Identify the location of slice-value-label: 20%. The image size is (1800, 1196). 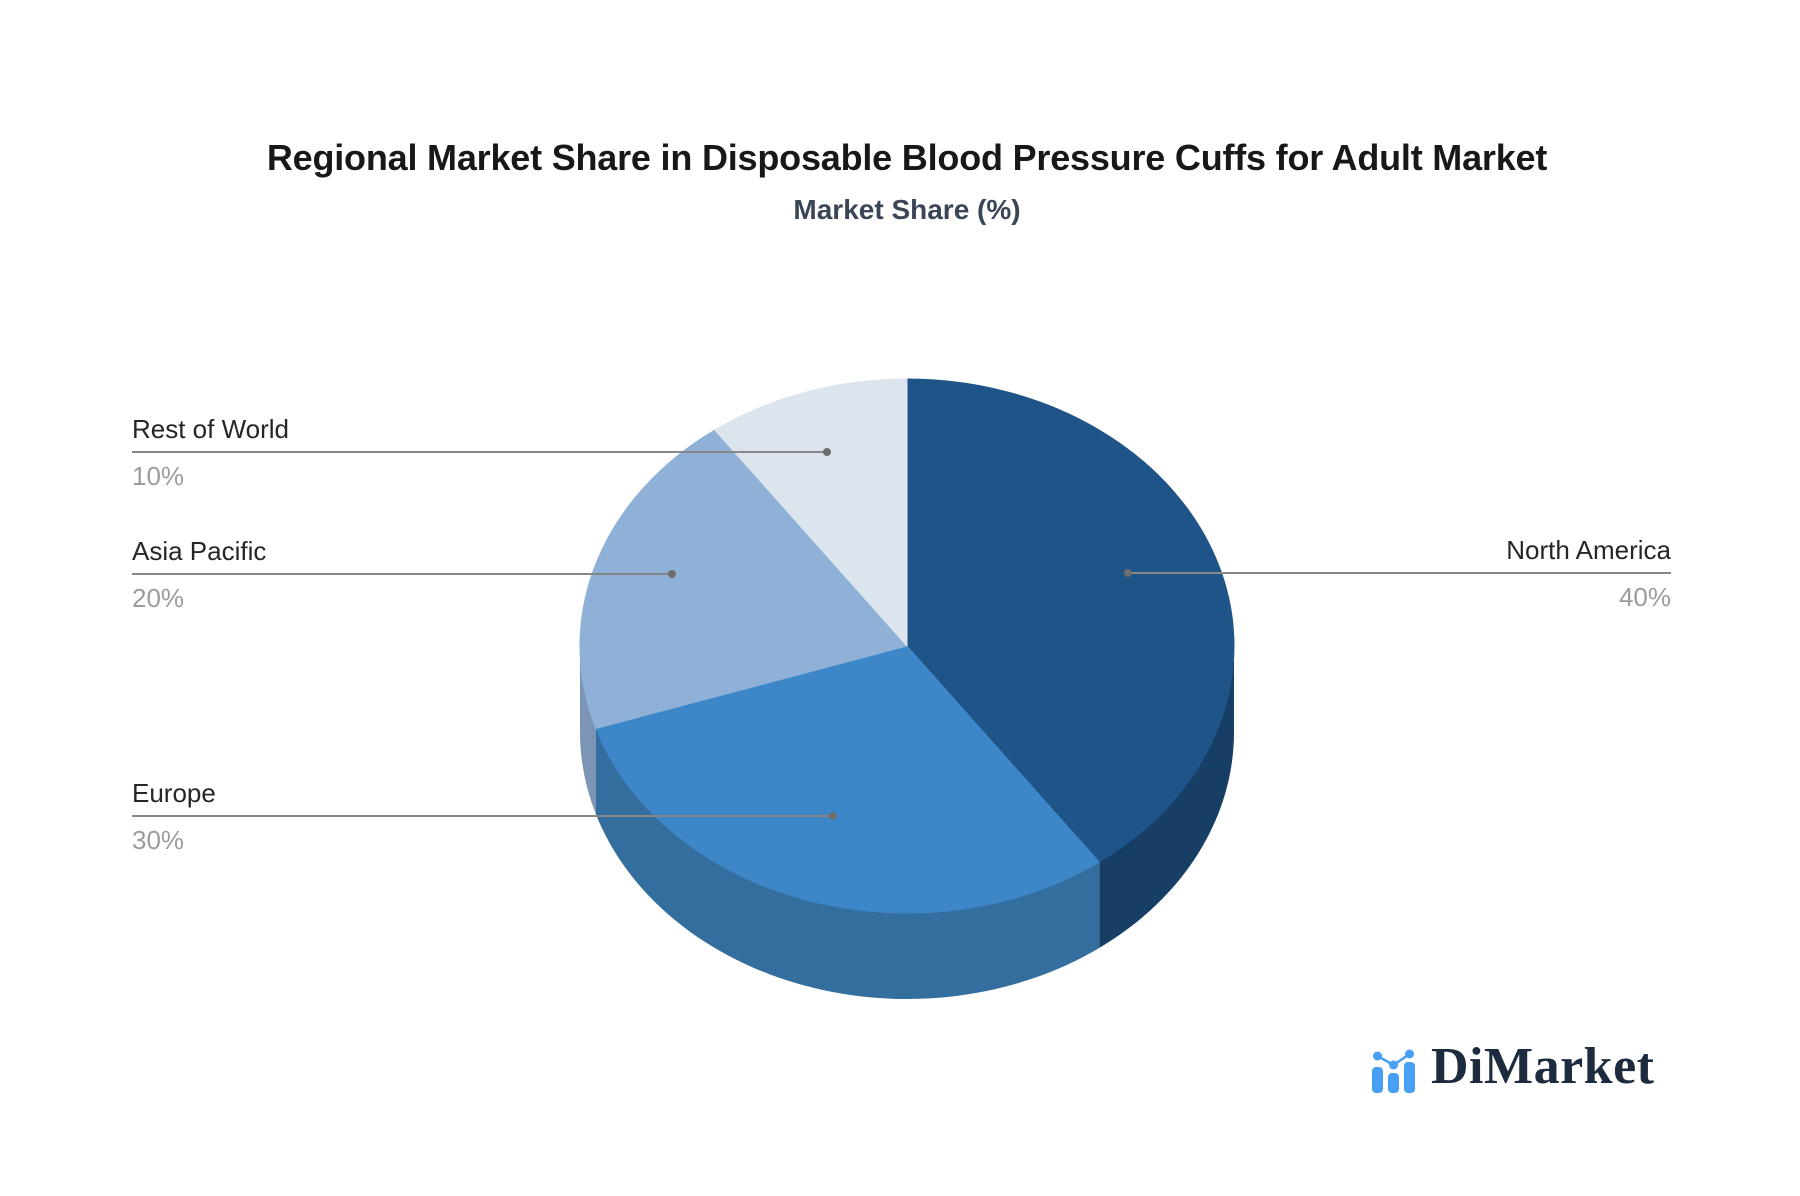
(158, 598).